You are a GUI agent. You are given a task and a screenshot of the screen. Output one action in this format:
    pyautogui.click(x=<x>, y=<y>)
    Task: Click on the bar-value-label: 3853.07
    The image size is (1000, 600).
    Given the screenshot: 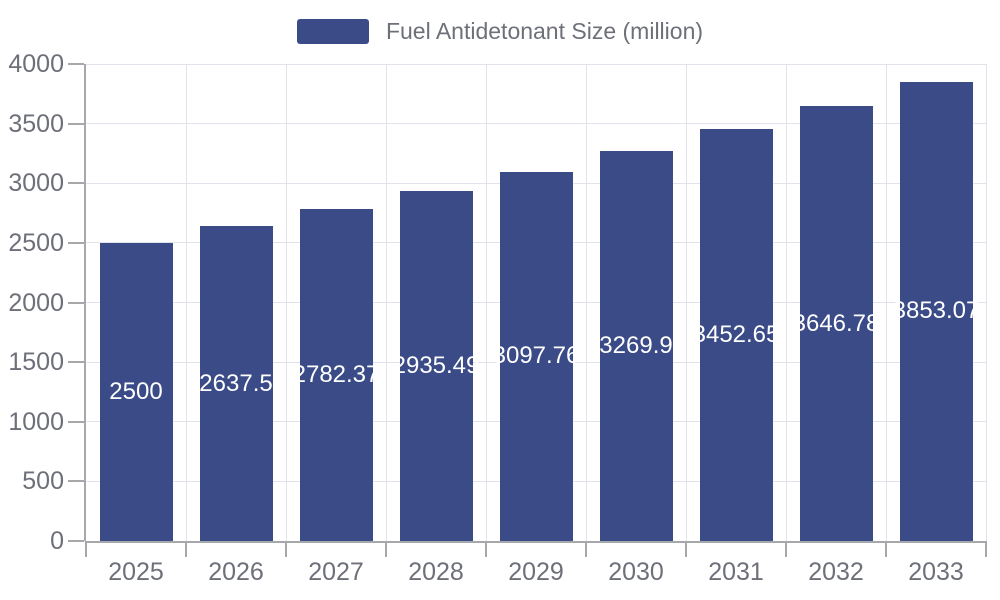 What is the action you would take?
    pyautogui.click(x=936, y=311)
    